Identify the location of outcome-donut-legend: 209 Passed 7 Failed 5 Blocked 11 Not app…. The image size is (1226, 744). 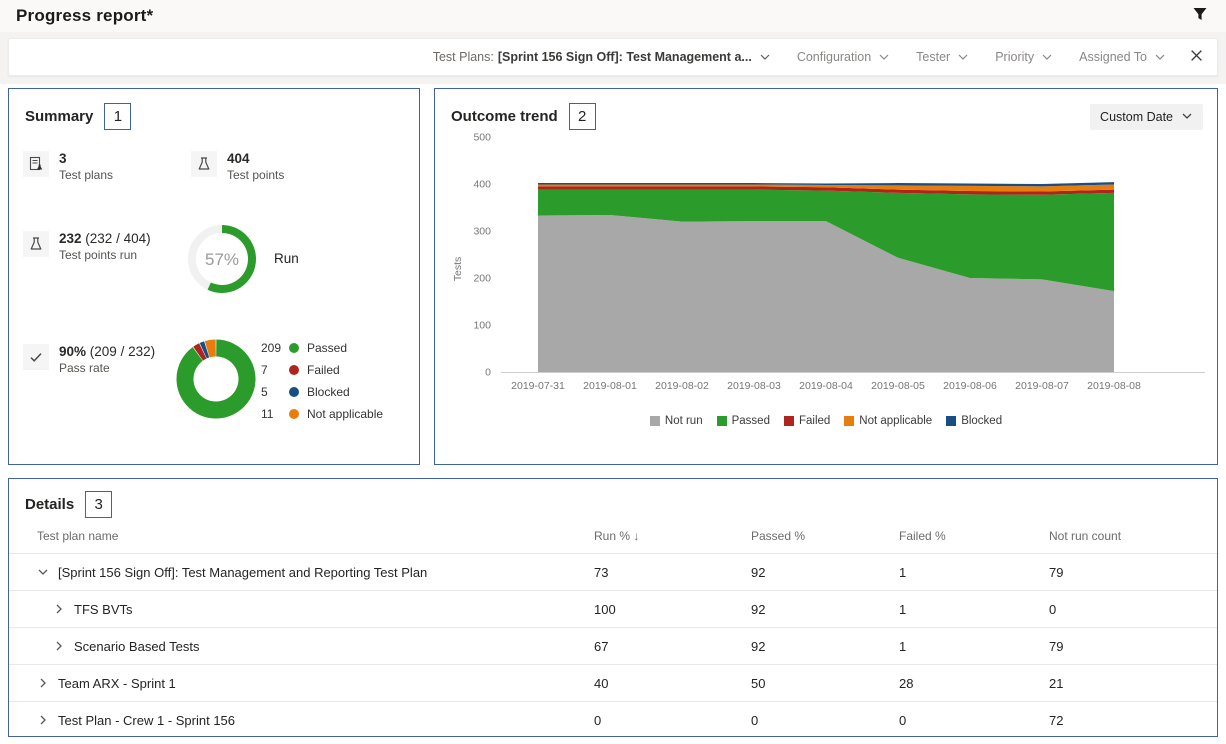
(322, 381).